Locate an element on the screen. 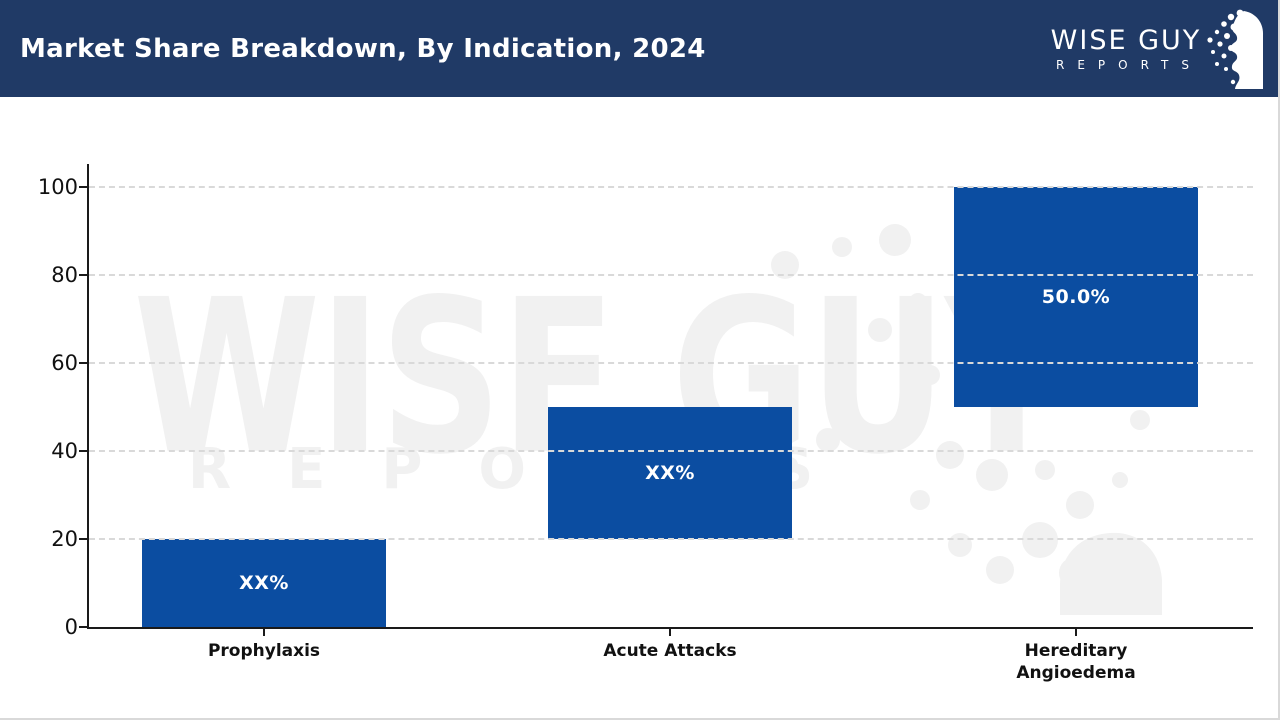 The width and height of the screenshot is (1280, 720). logo-wordmark: WISE GUY is located at coordinates (1126, 40).